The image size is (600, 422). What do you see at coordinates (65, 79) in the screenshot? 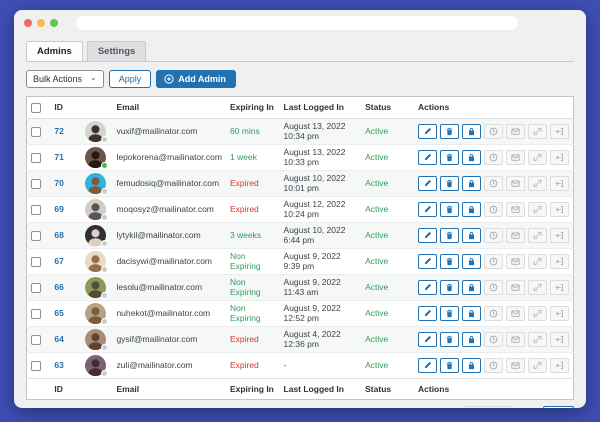
I see `bulk-actions-select: Bulk Actions ⌄` at bounding box center [65, 79].